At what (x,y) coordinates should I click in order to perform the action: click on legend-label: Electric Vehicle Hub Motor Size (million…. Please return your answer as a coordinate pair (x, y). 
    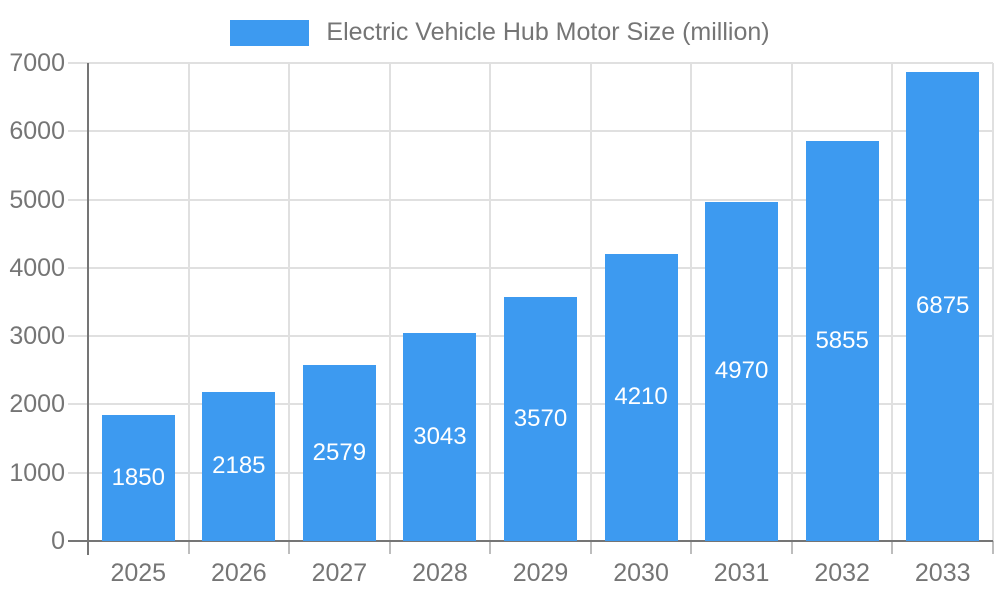
    Looking at the image, I should click on (548, 32).